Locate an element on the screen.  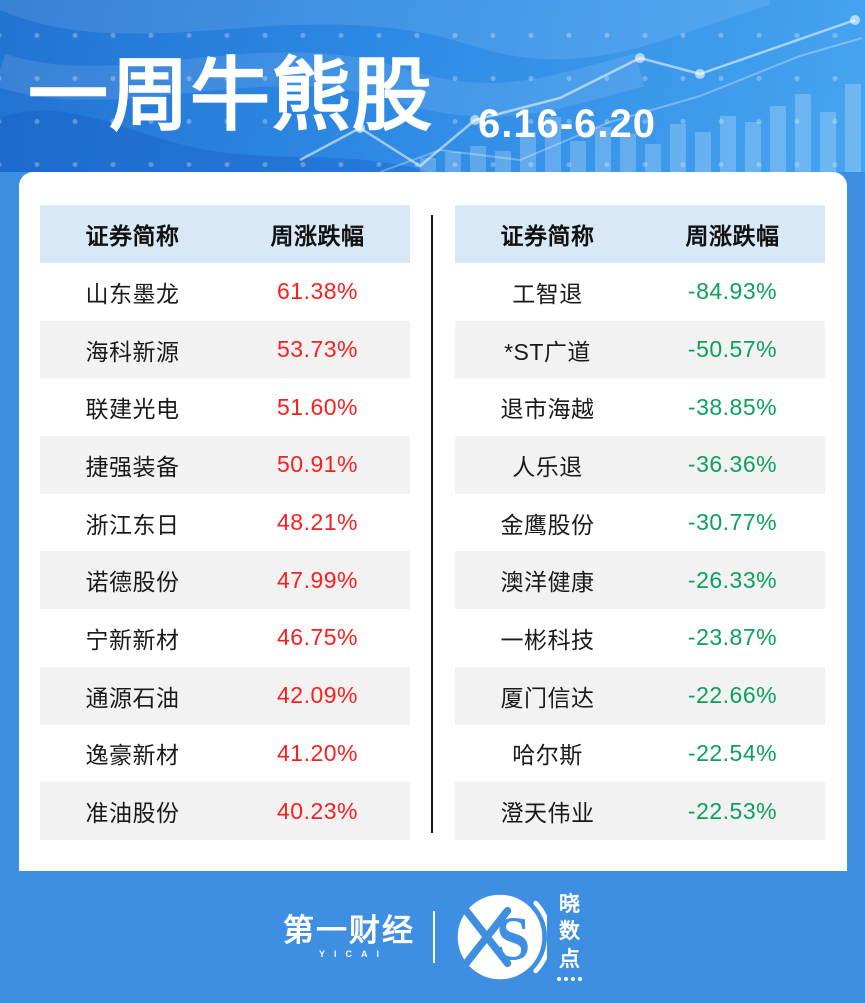
table-row: 金鹰股份 -30.77% is located at coordinates (640, 522).